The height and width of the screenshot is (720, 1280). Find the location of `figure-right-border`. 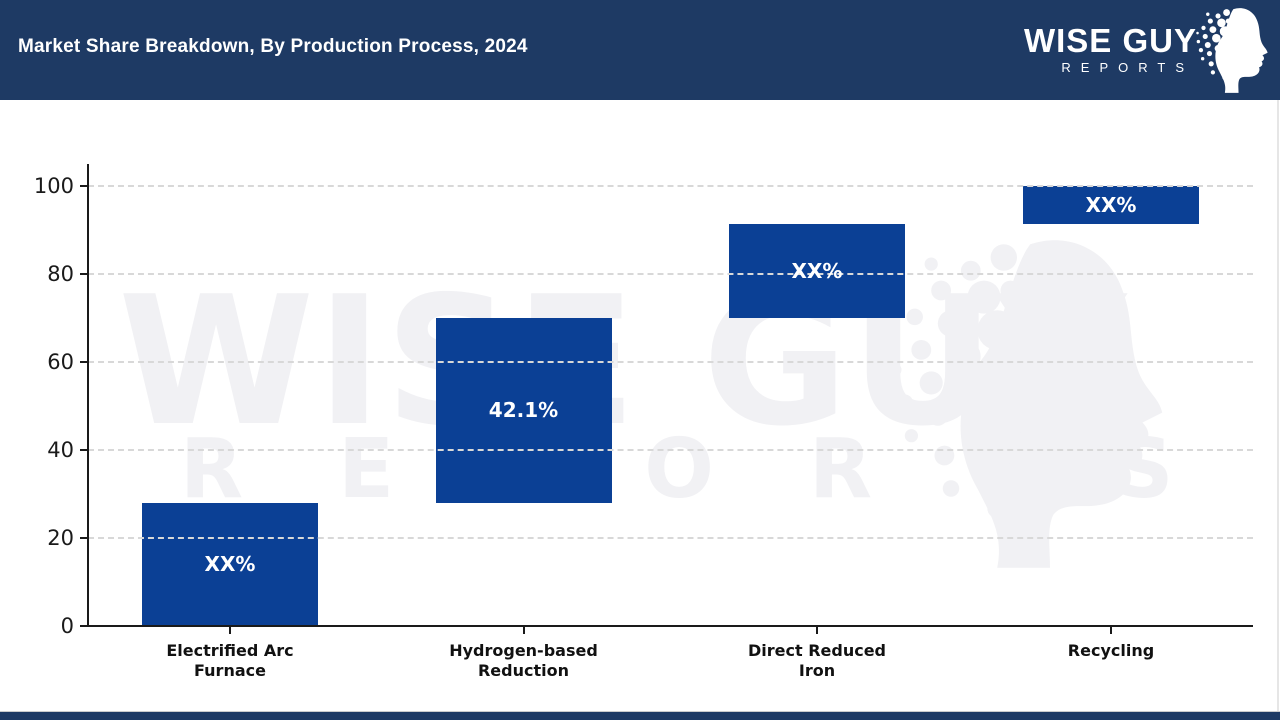

figure-right-border is located at coordinates (1278, 406).